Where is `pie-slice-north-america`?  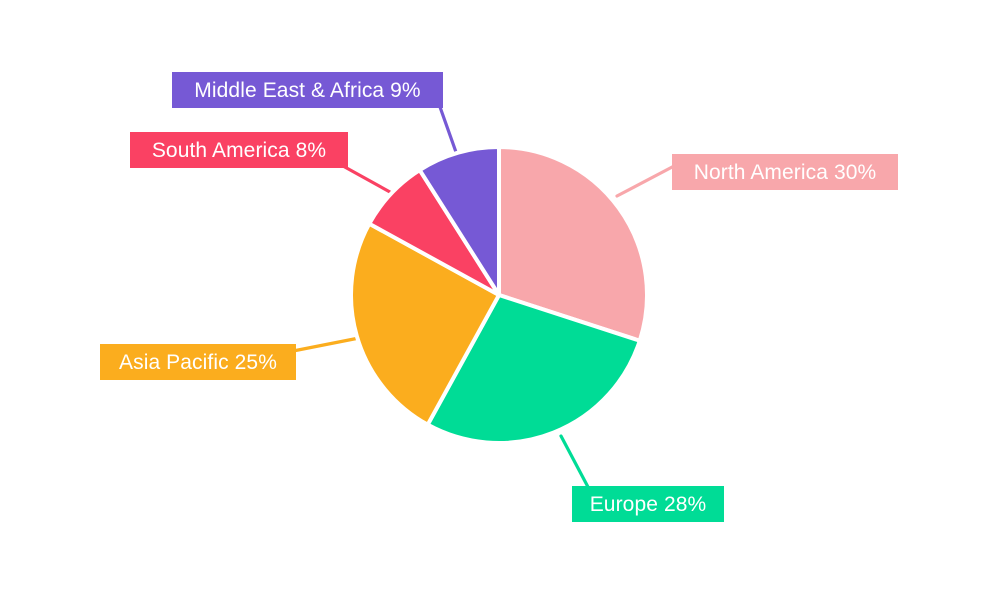
pie-slice-north-america is located at coordinates (573, 244).